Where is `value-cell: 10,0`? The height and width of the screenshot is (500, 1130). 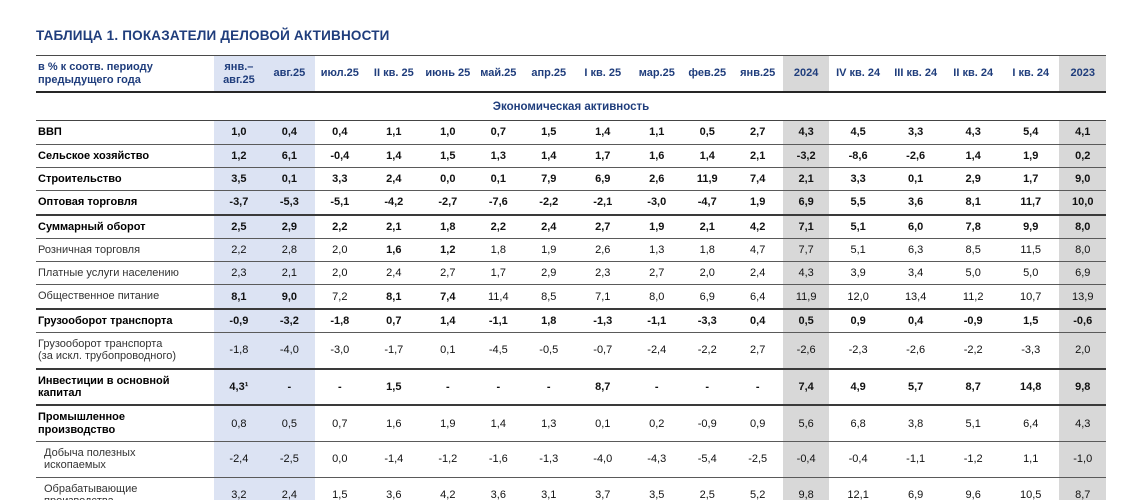
value-cell: 10,0 is located at coordinates (1082, 202).